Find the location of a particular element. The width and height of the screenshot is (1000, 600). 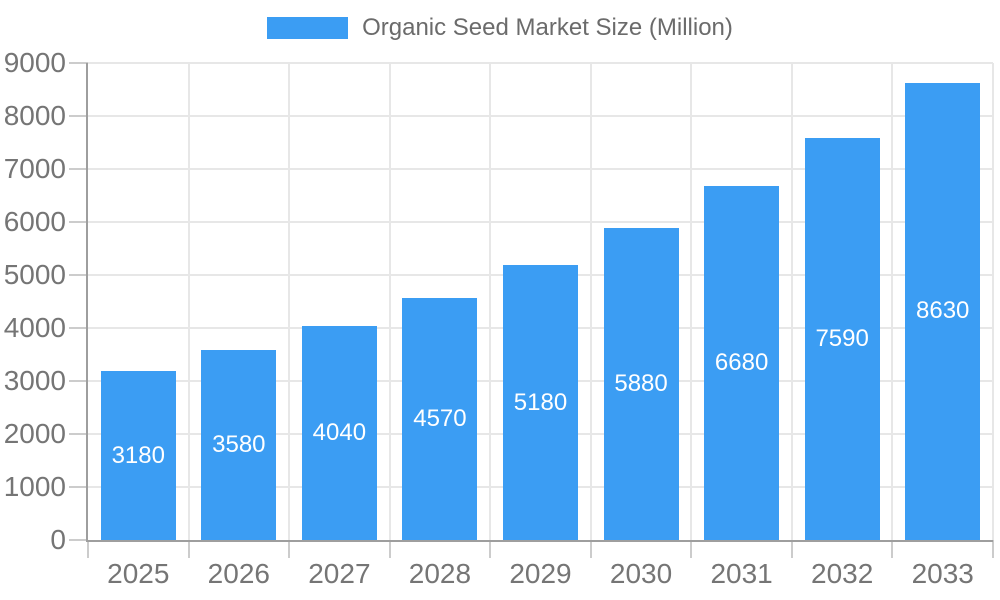

bar-2029: 5180 is located at coordinates (540, 402).